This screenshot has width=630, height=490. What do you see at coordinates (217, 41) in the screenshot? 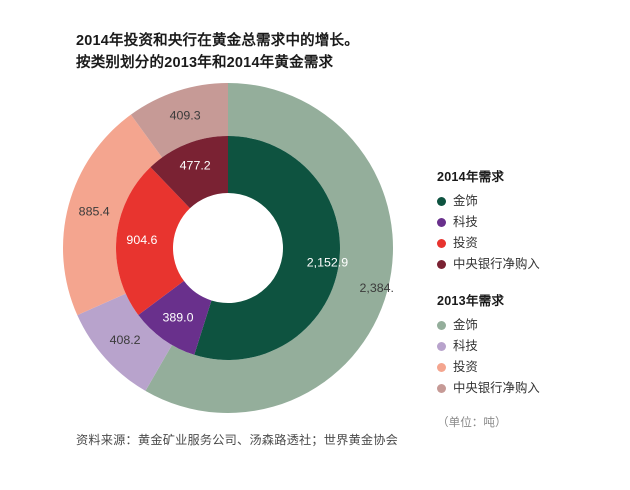
I see `title-line-1: 2014年投资和央行在黄金总需求中的增长。` at bounding box center [217, 41].